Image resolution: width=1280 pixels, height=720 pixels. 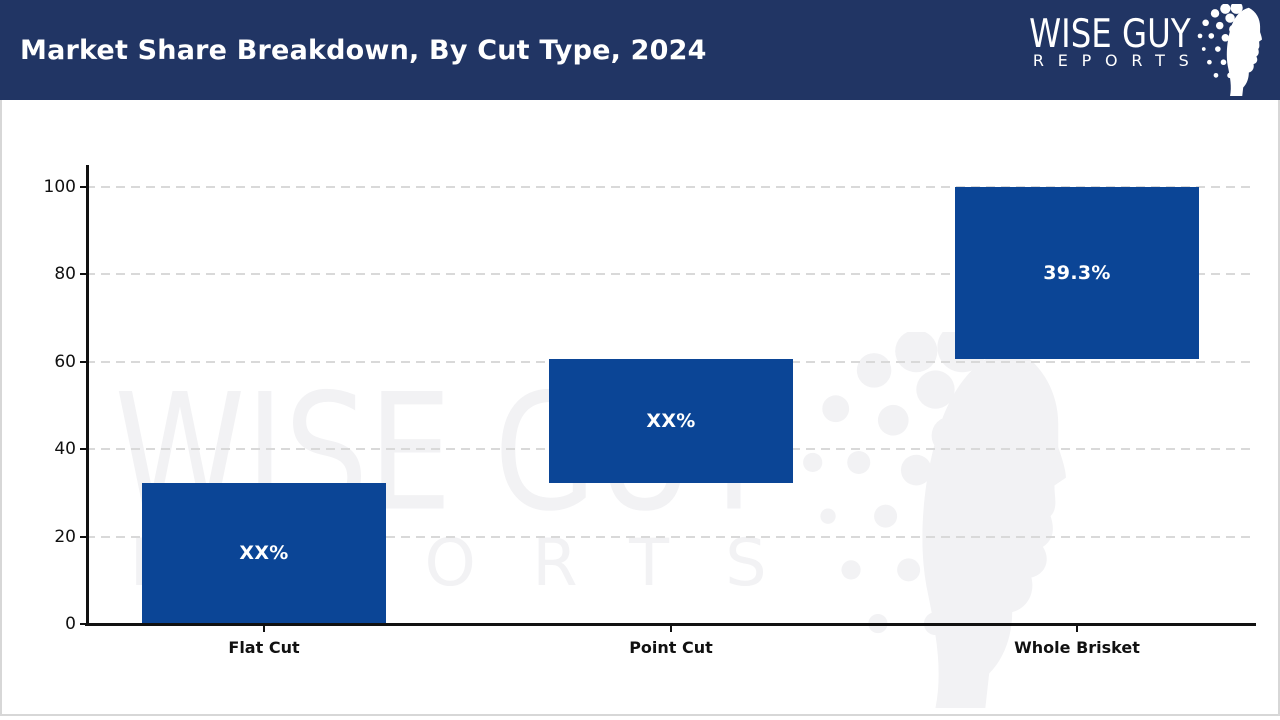 I want to click on wiseguy-logo, so click(x=1145, y=50).